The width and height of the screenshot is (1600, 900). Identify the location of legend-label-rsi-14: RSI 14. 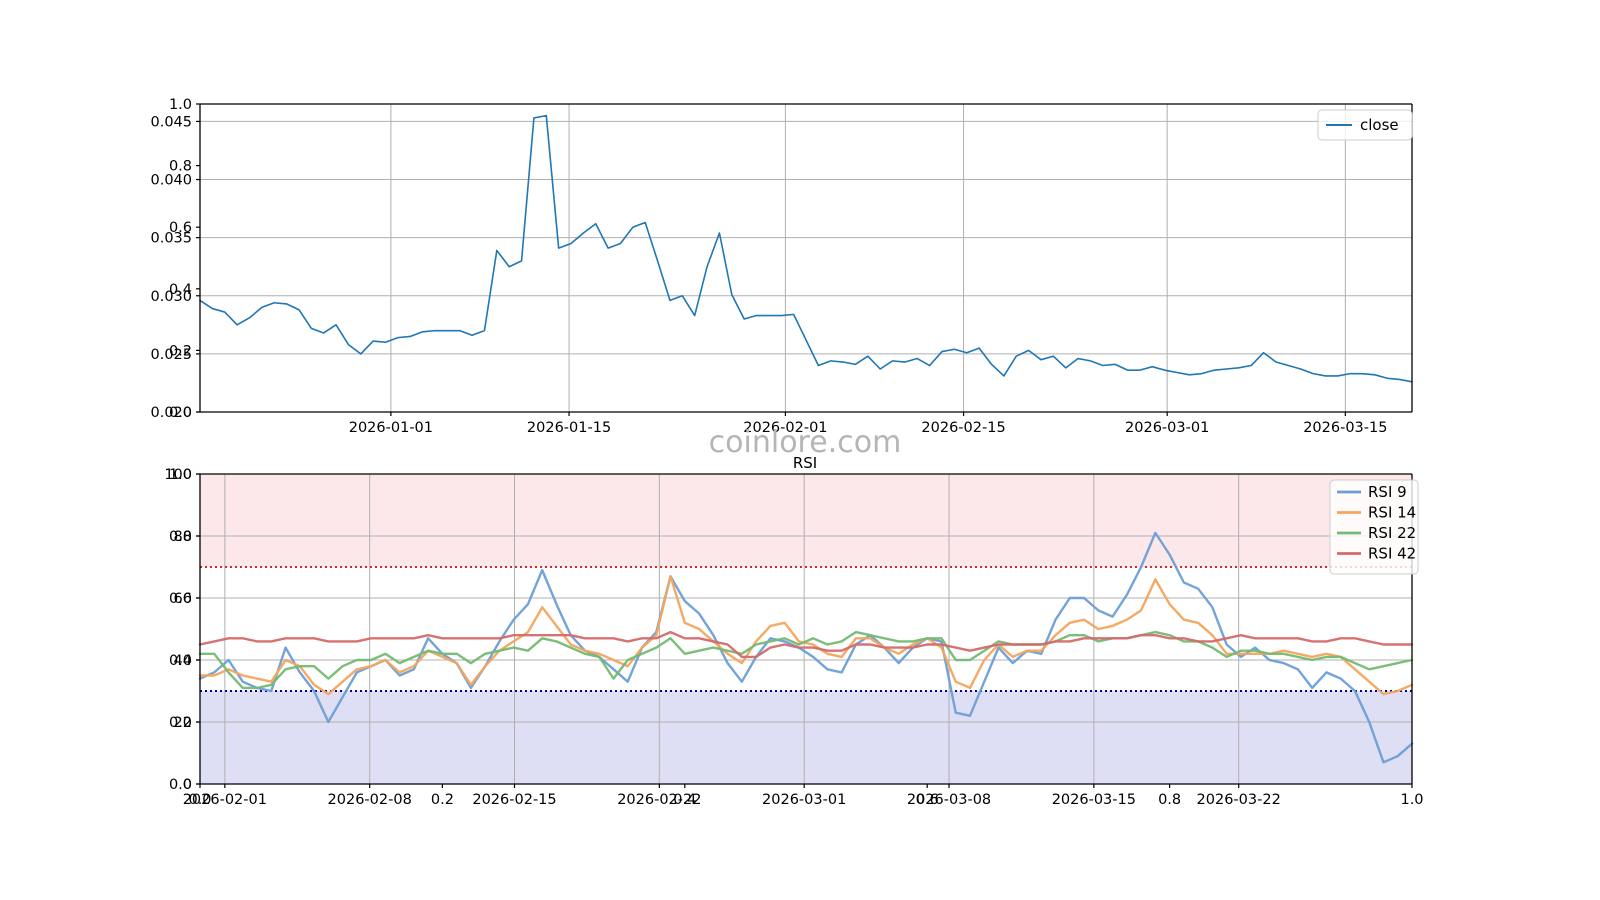
(1392, 513).